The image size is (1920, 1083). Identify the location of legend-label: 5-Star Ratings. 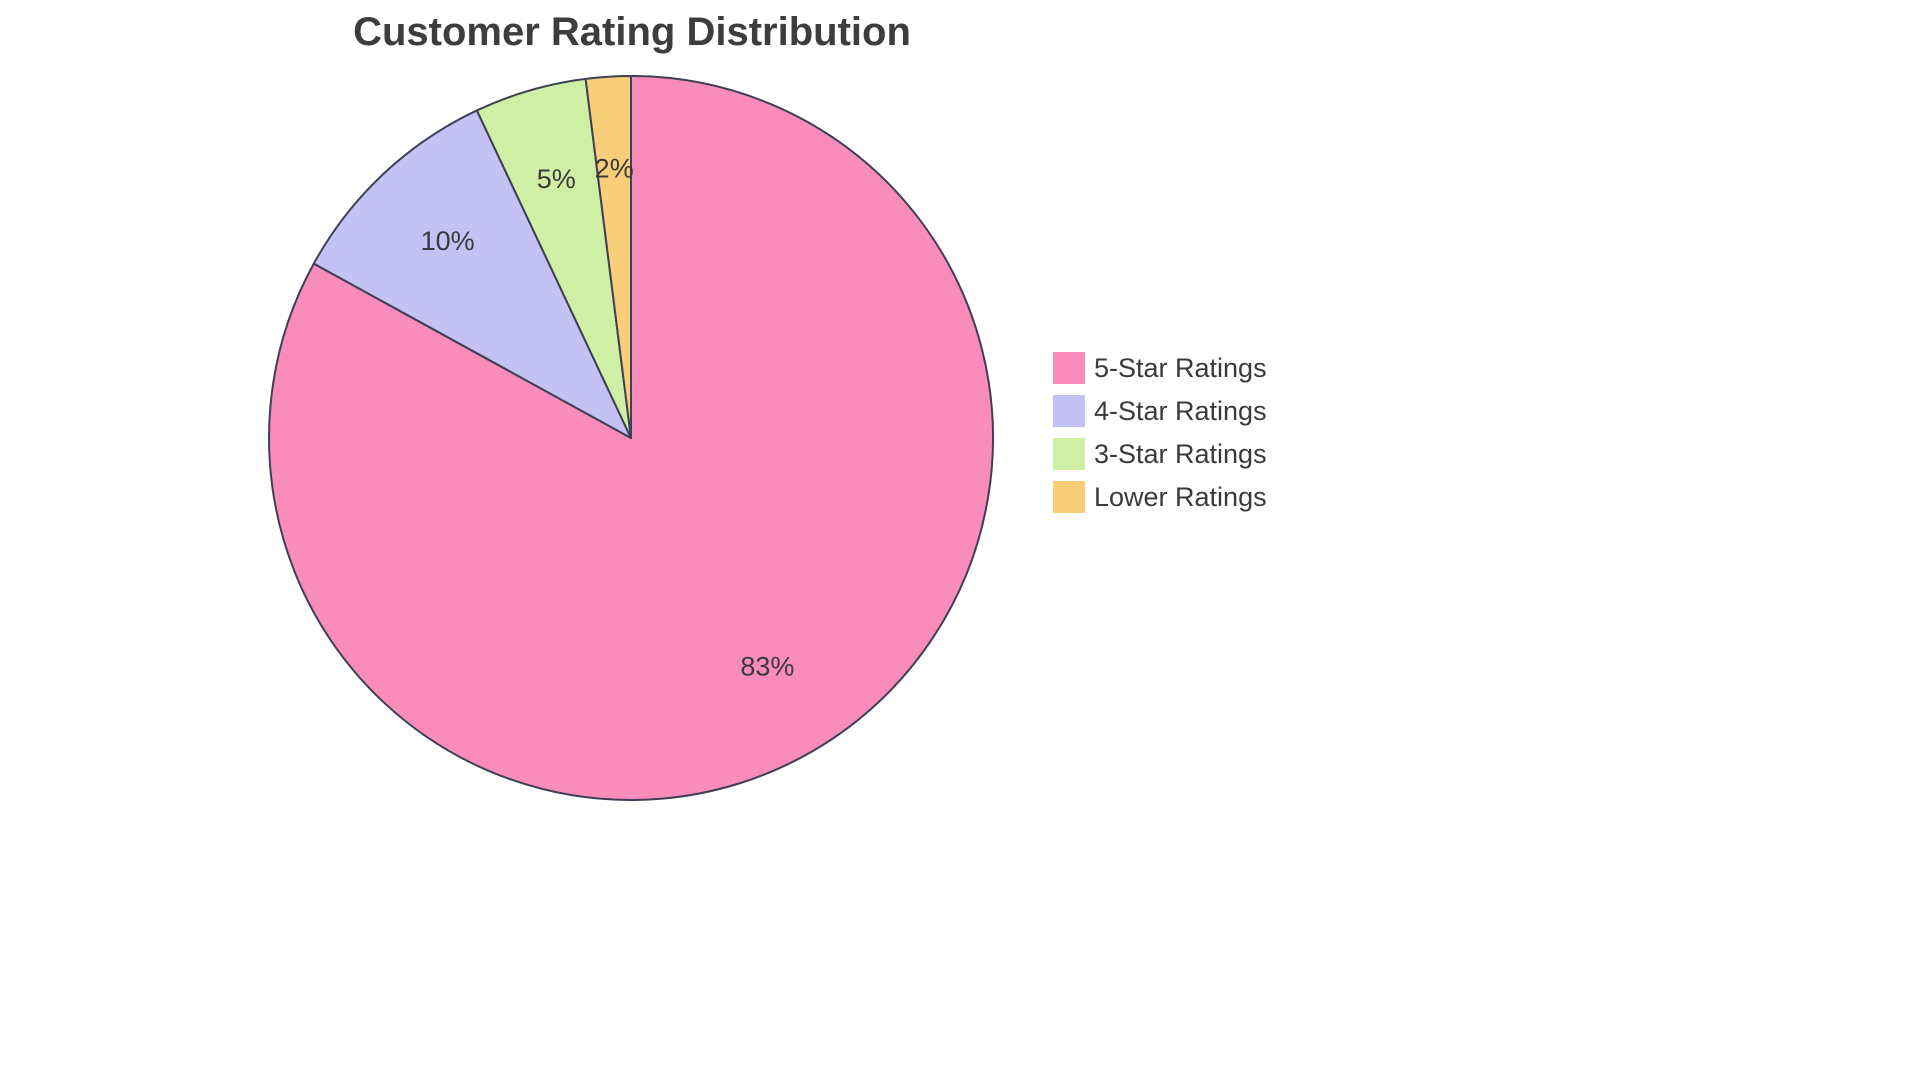
(1180, 367).